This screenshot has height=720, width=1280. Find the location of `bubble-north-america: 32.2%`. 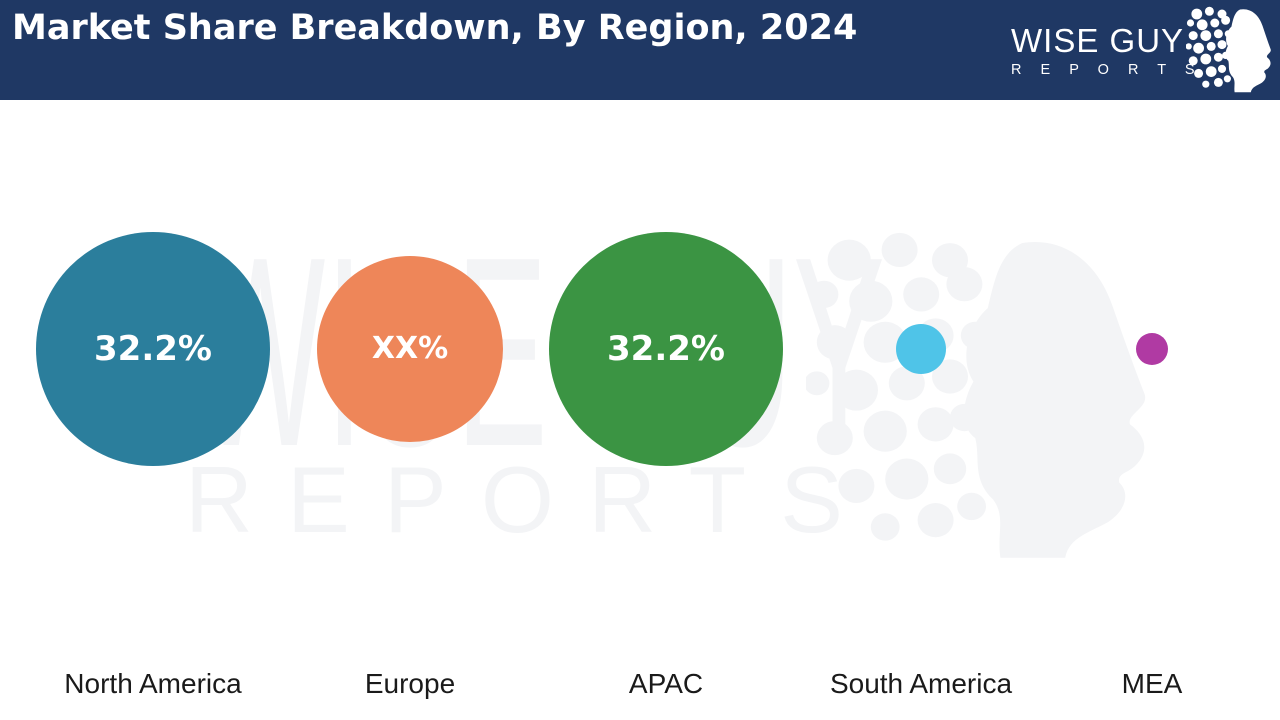

bubble-north-america: 32.2% is located at coordinates (153, 349).